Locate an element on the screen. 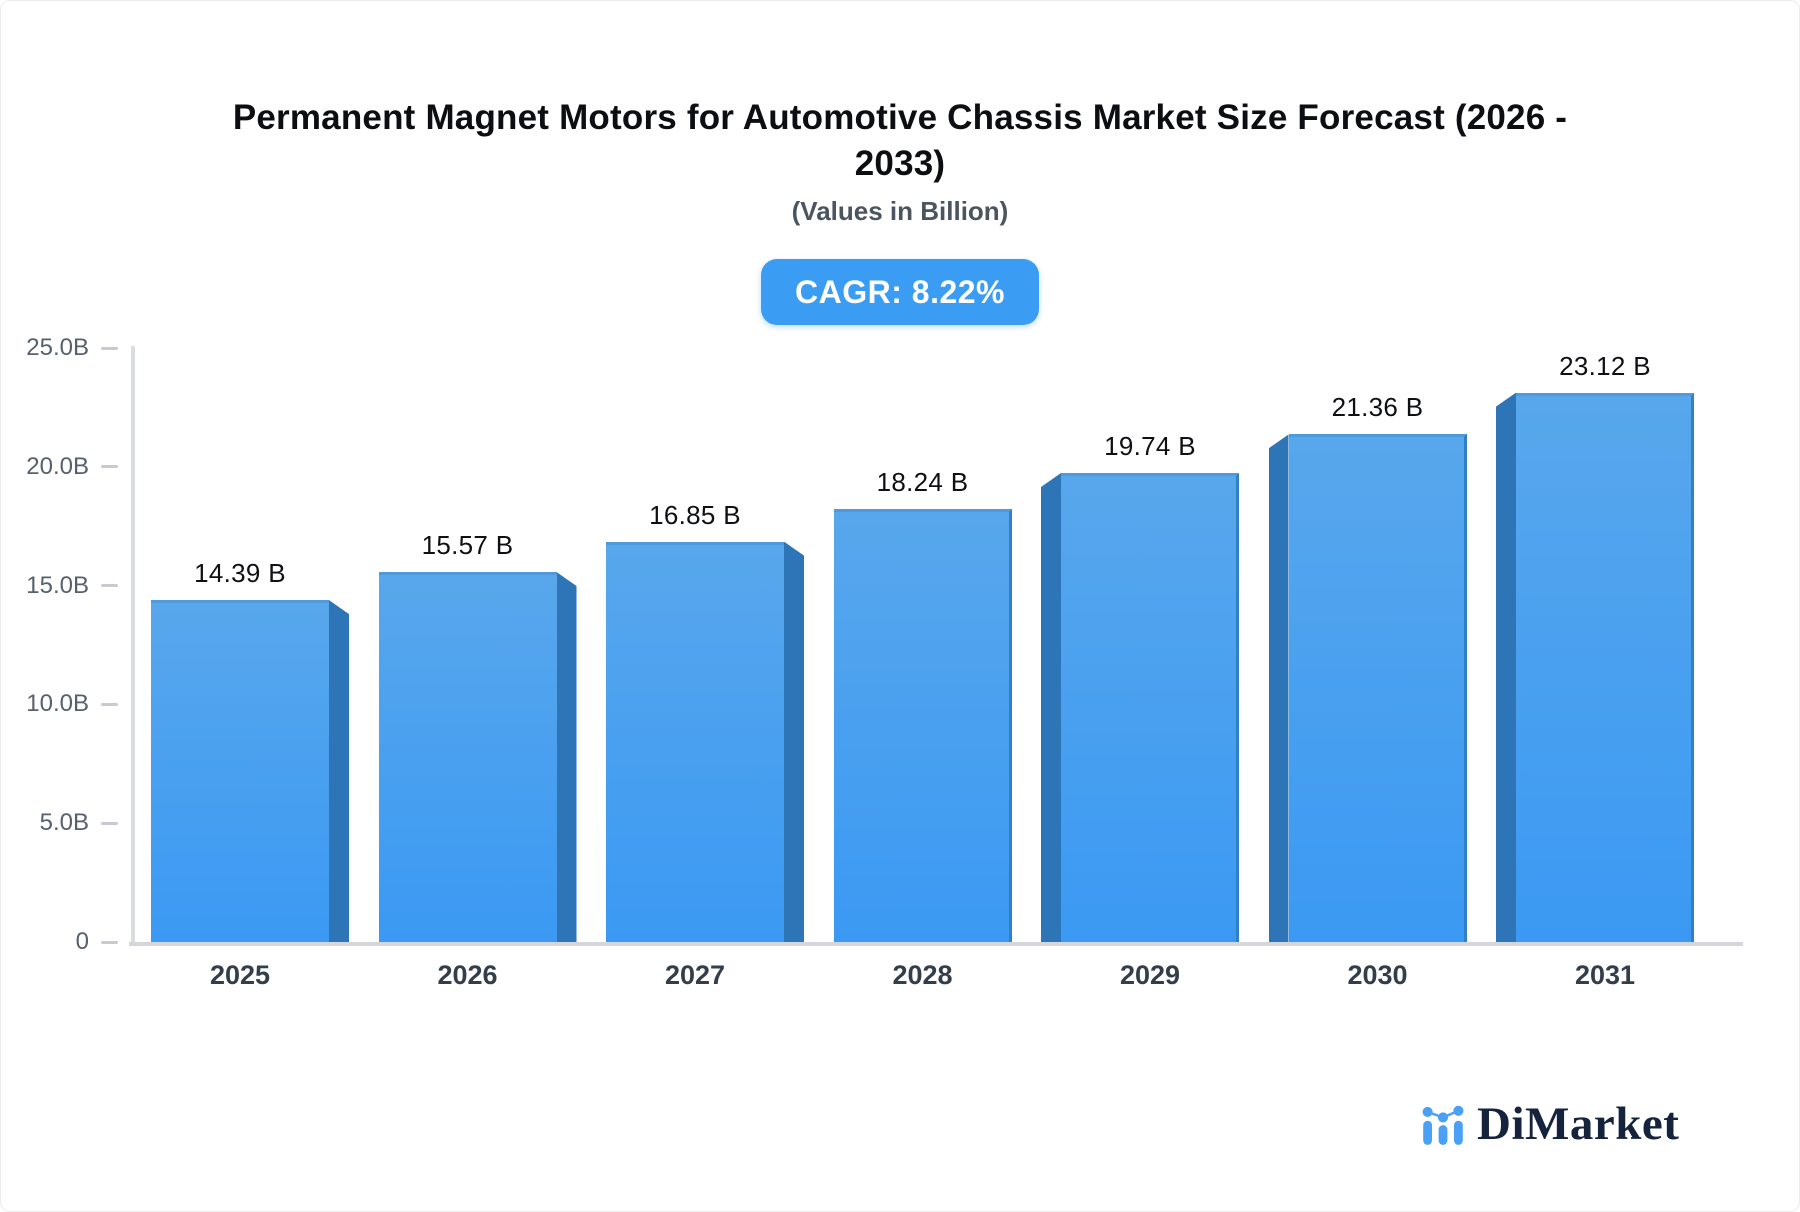  bar-value-label: 16.85 B is located at coordinates (695, 514).